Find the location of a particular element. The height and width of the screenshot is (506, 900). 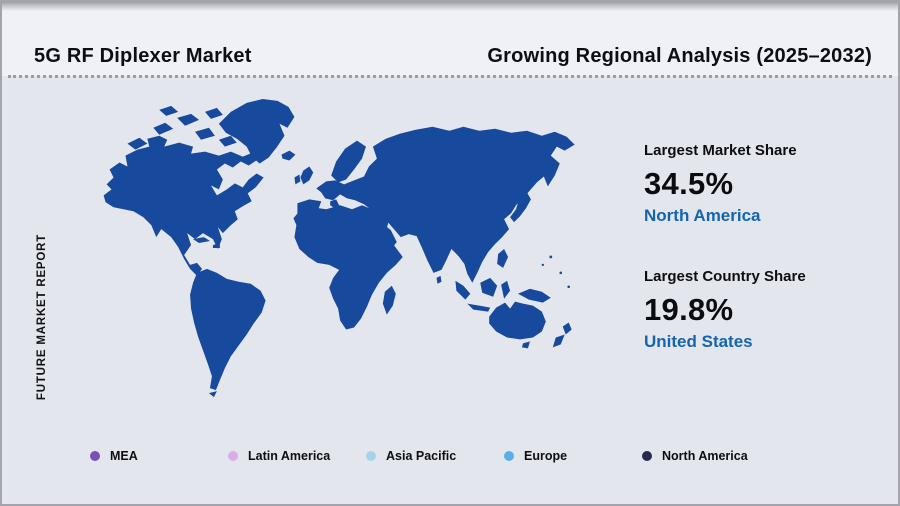

legend-label: Latin America is located at coordinates (289, 456).